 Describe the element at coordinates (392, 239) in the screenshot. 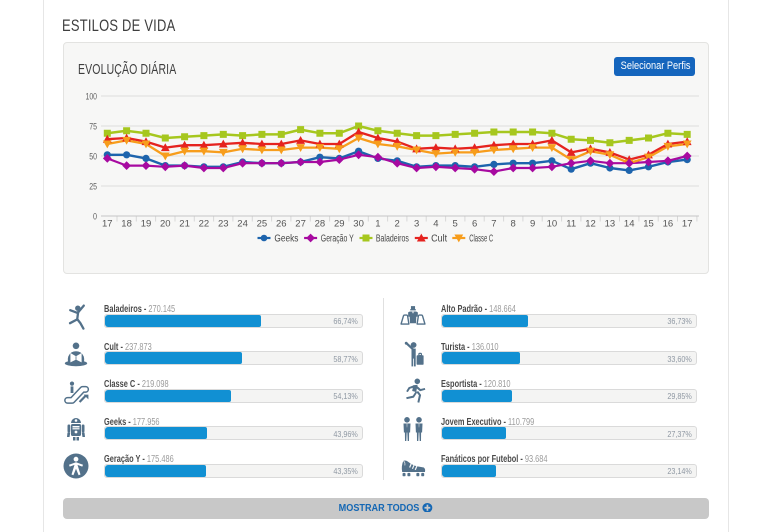

I see `svg-text: Baladeiros` at that location.